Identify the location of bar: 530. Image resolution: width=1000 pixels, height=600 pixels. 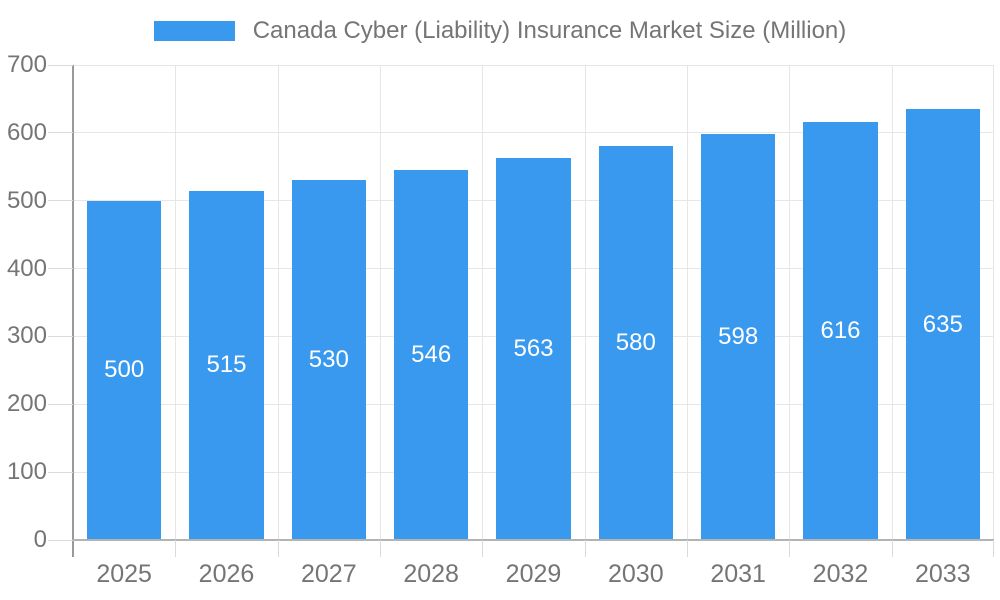
(329, 360).